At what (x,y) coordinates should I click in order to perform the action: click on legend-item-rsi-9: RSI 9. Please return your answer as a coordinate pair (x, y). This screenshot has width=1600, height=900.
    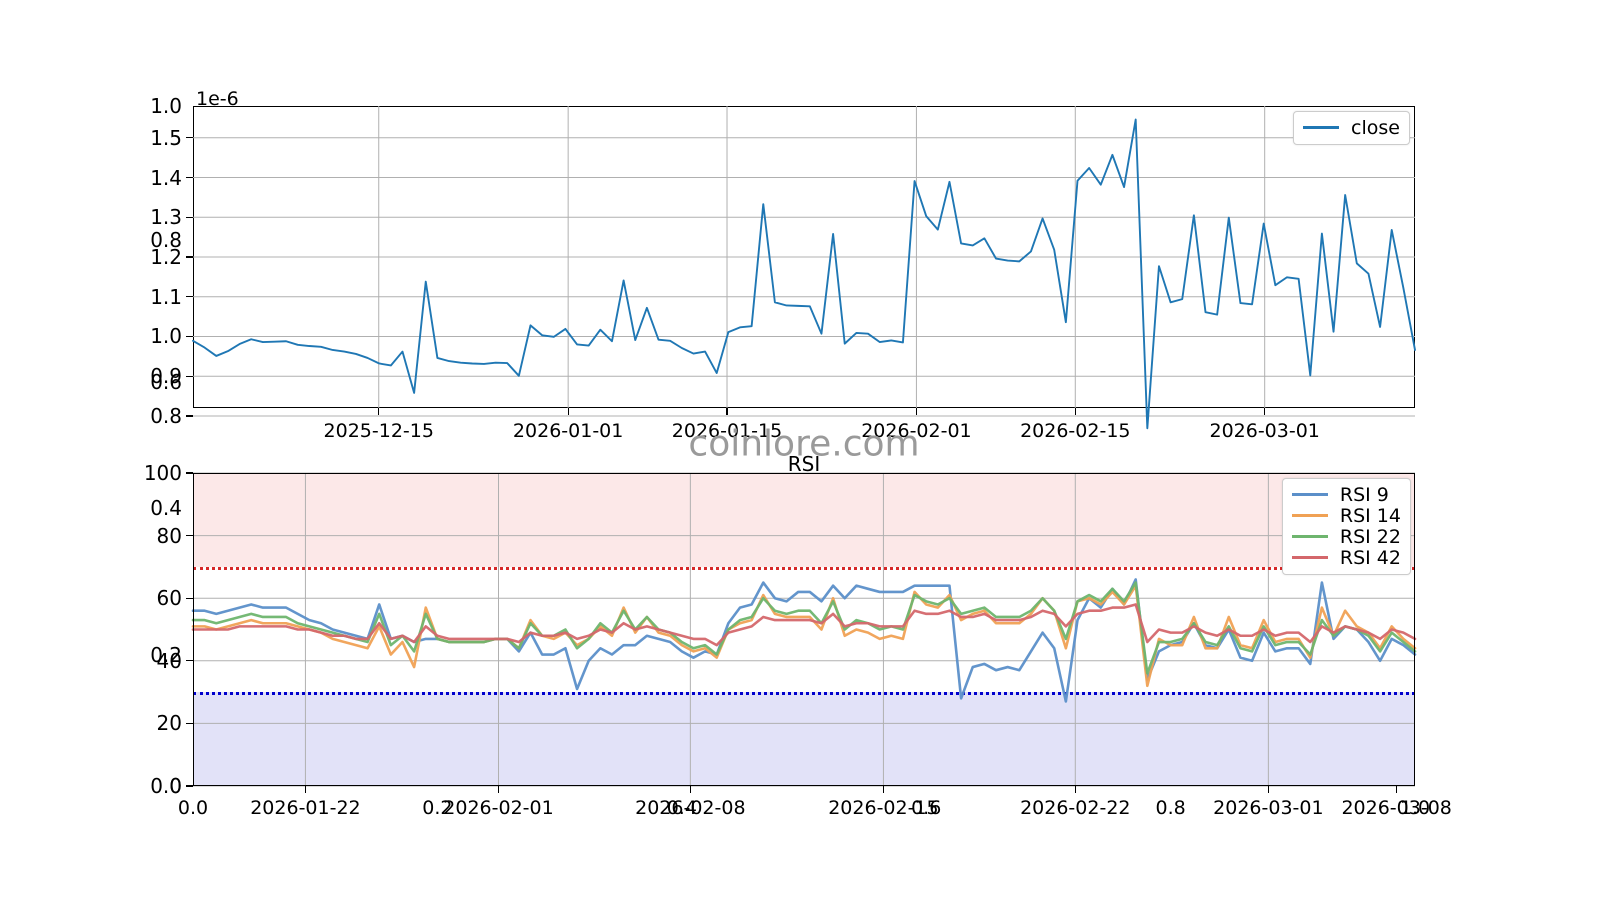
    Looking at the image, I should click on (1346, 494).